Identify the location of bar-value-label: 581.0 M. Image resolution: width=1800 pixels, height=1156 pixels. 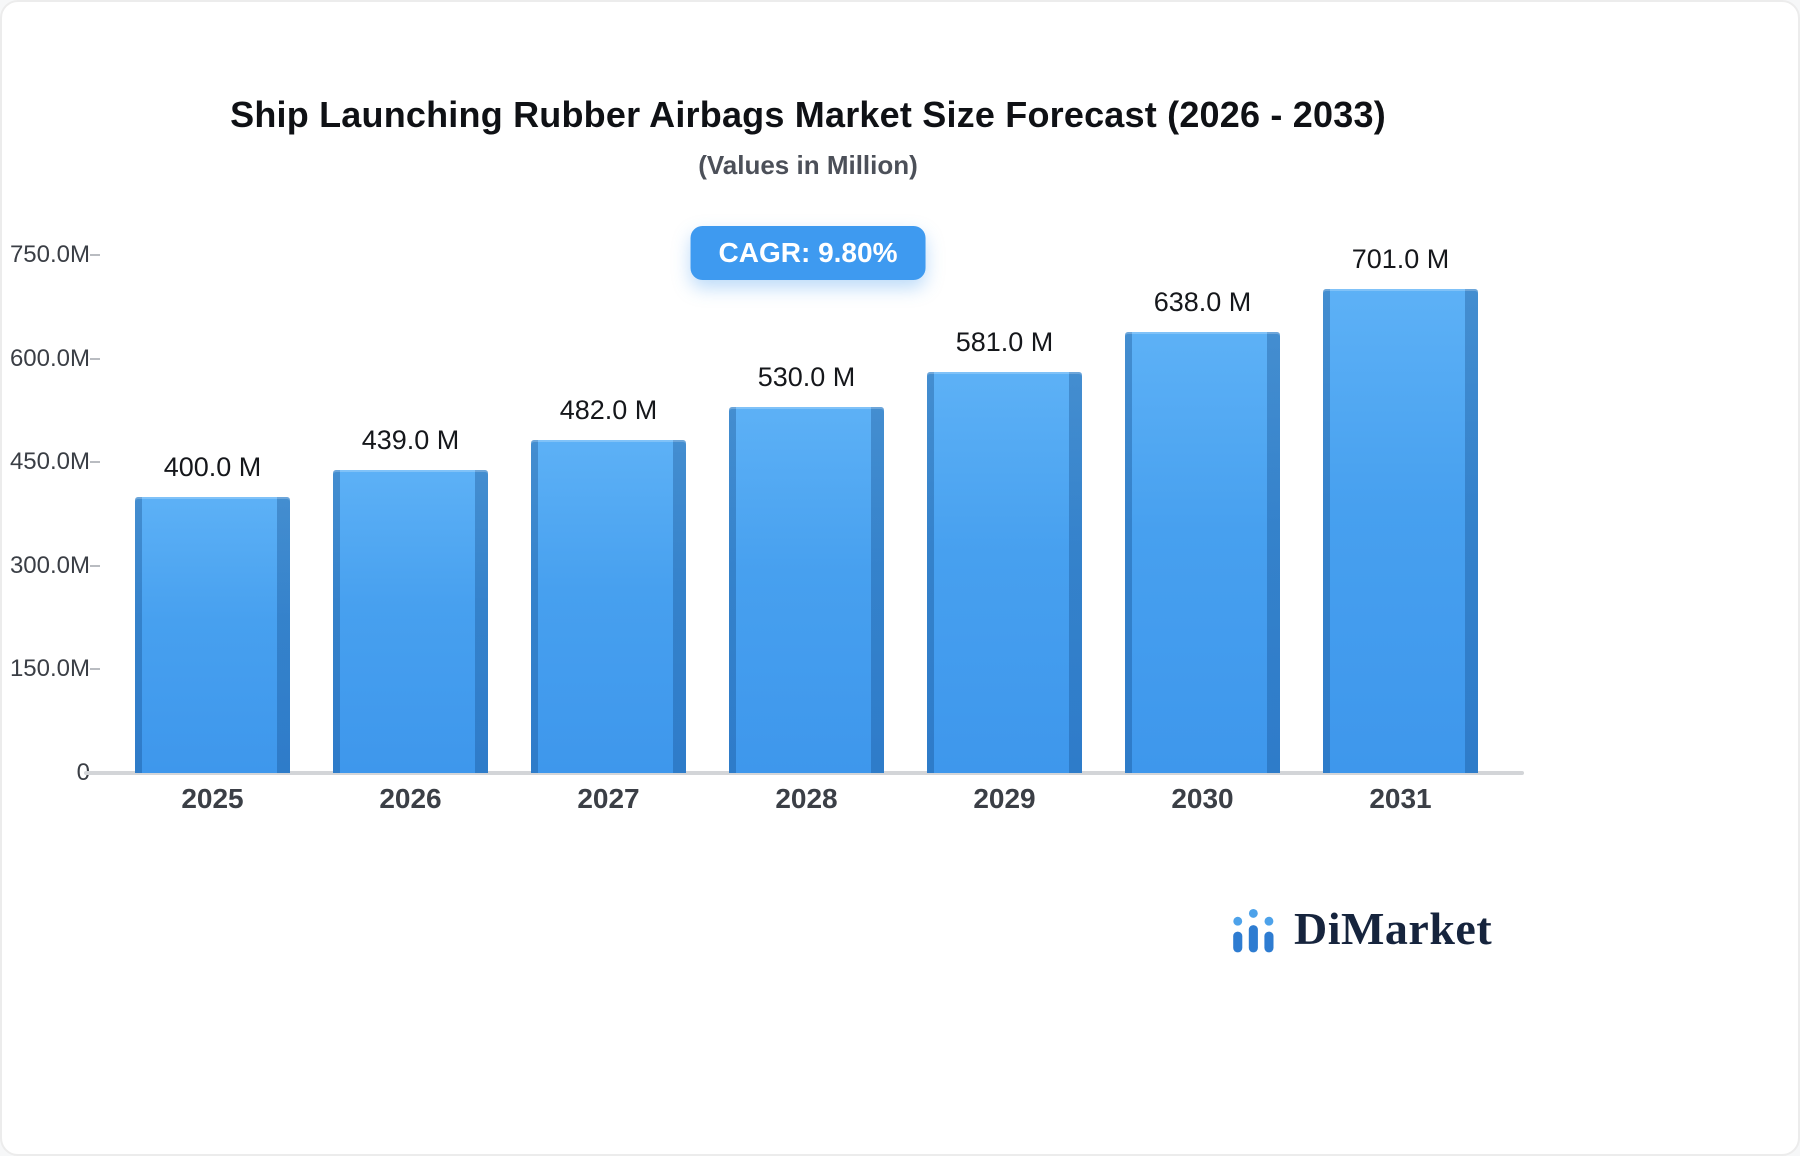
(1004, 342).